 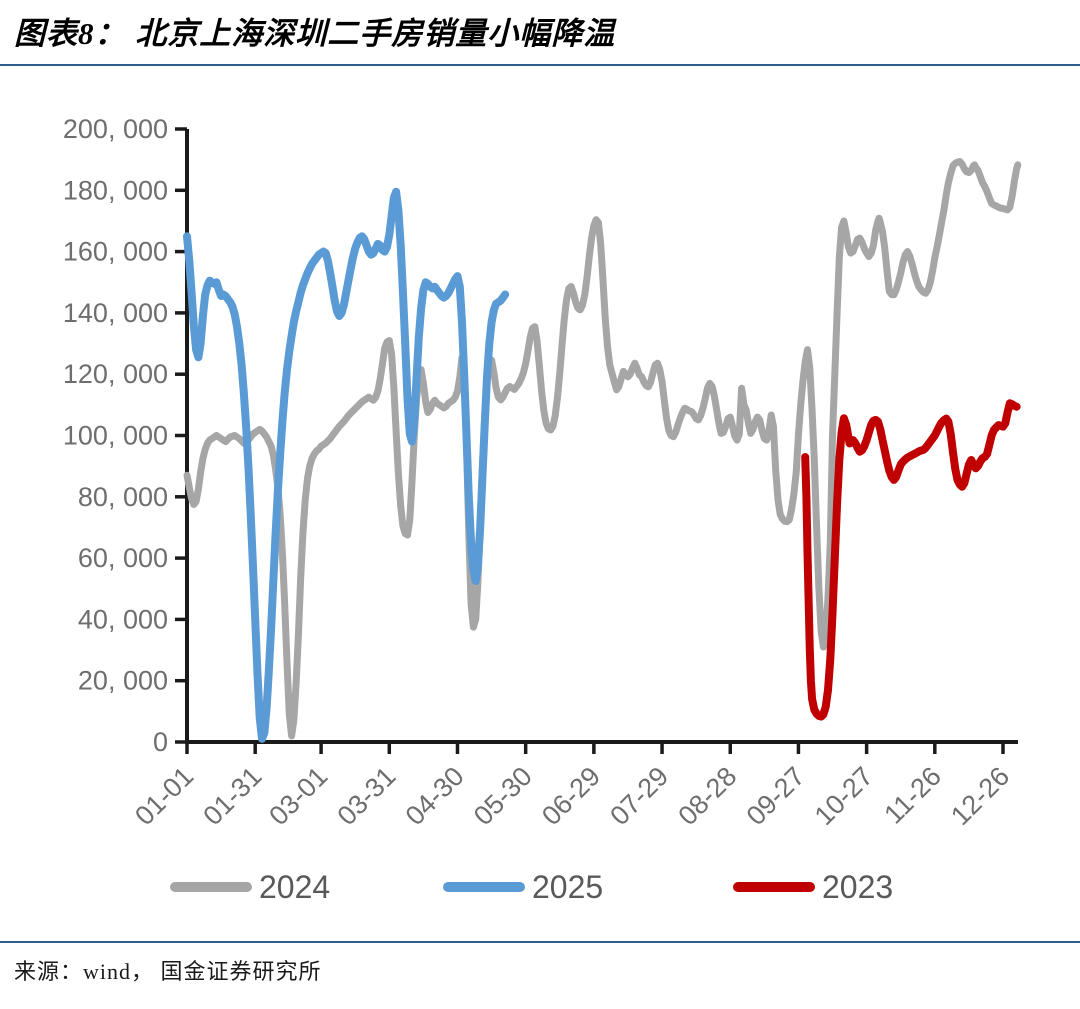 What do you see at coordinates (911, 560) in the screenshot?
I see `series-line-2023` at bounding box center [911, 560].